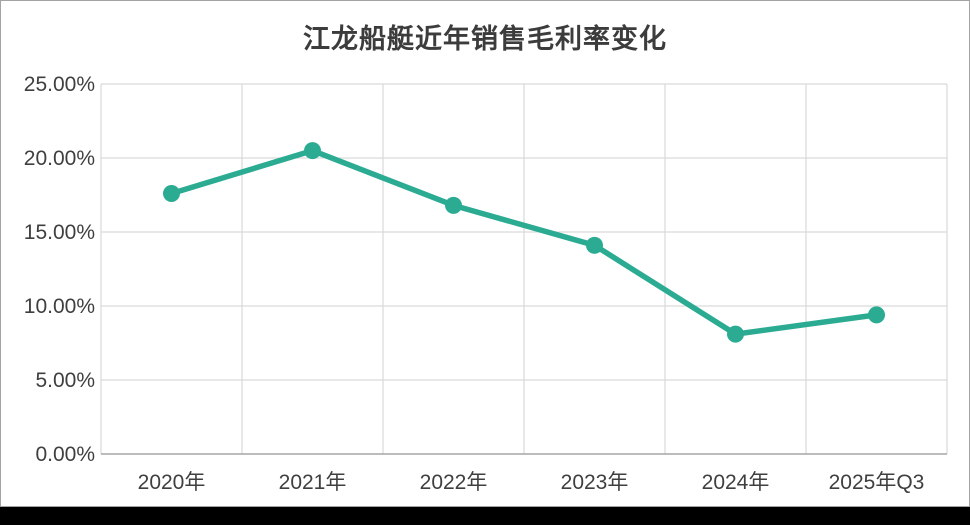 This screenshot has width=970, height=525. Describe the element at coordinates (172, 482) in the screenshot. I see `x-tick-label: 2020年` at that location.